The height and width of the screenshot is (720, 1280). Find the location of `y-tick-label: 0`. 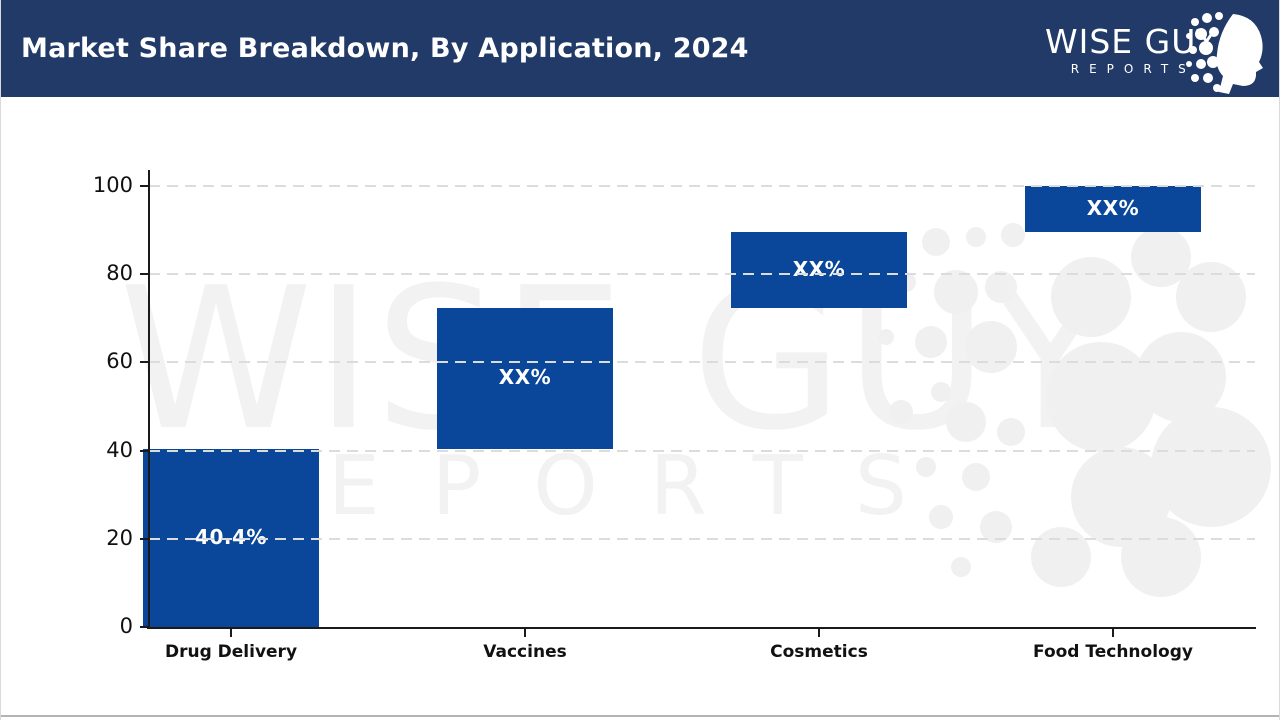

y-tick-label: 0 is located at coordinates (126, 626).